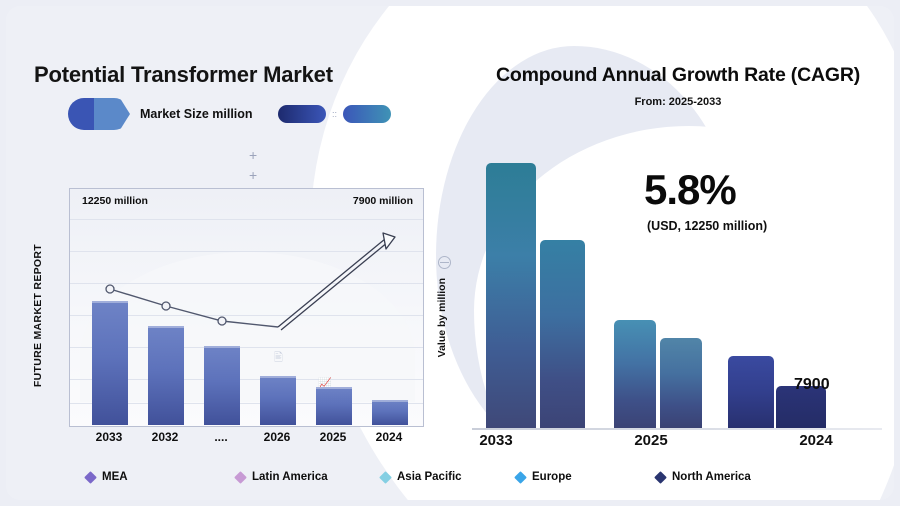 The width and height of the screenshot is (900, 506). I want to click on brand-label: Market Size million, so click(196, 114).